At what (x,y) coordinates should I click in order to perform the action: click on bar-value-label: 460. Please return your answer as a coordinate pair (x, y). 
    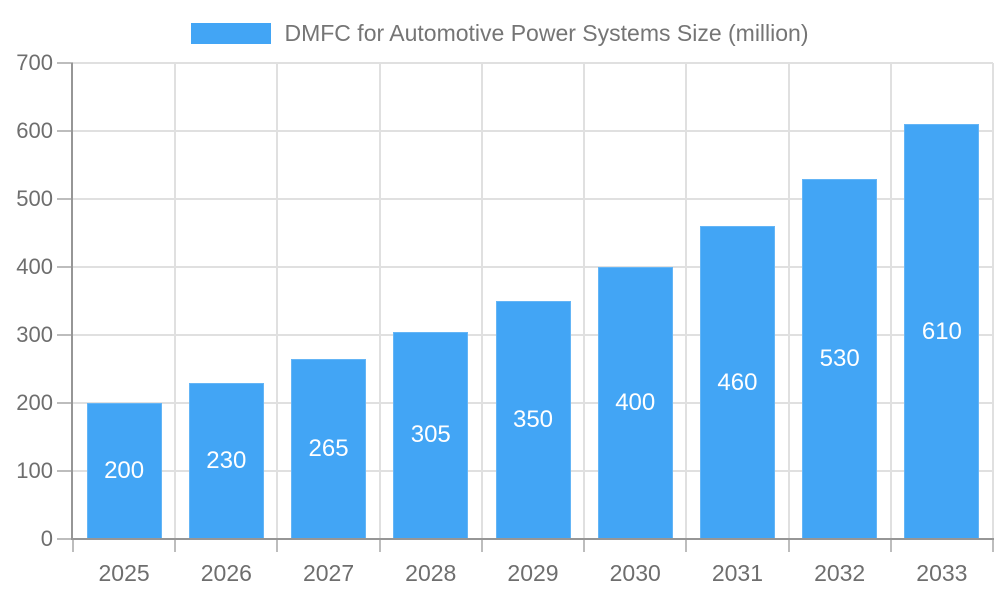
    Looking at the image, I should click on (737, 382).